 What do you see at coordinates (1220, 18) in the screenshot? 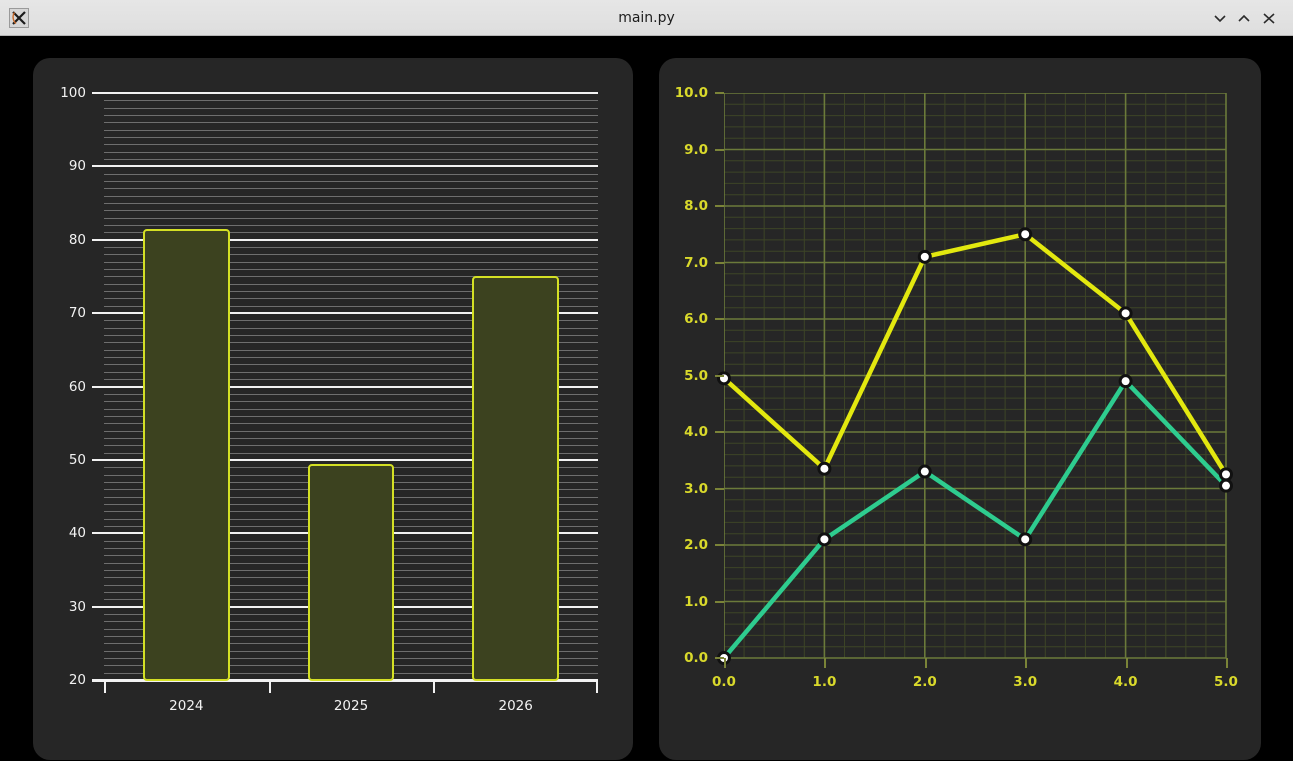
I see `minimize-button` at bounding box center [1220, 18].